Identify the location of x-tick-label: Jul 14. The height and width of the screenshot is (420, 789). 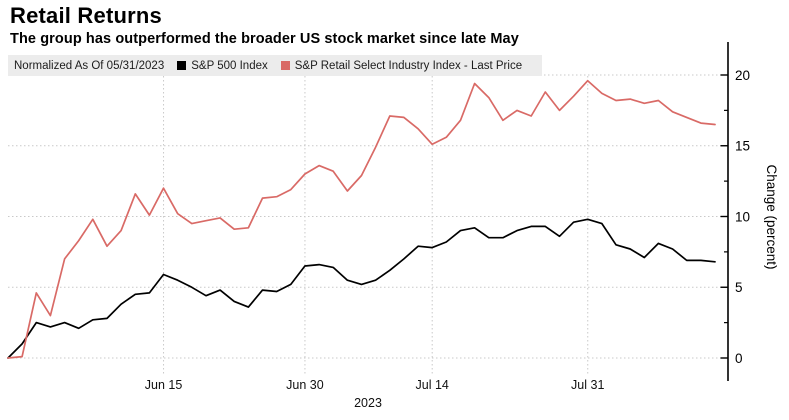
(432, 385).